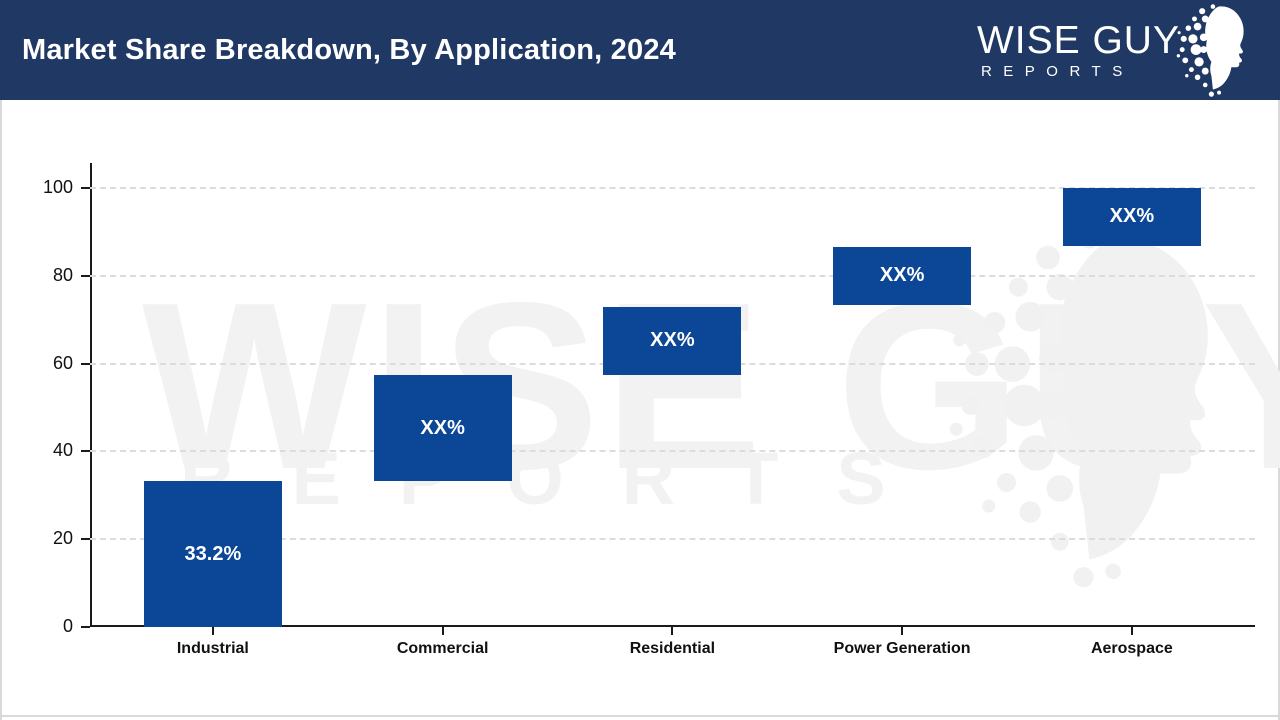 The image size is (1280, 720). I want to click on y-tick-label: 80, so click(62, 274).